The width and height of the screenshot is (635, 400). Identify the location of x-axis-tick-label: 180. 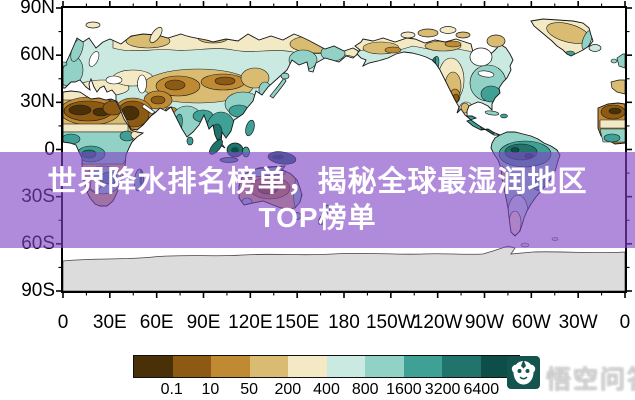
(344, 322).